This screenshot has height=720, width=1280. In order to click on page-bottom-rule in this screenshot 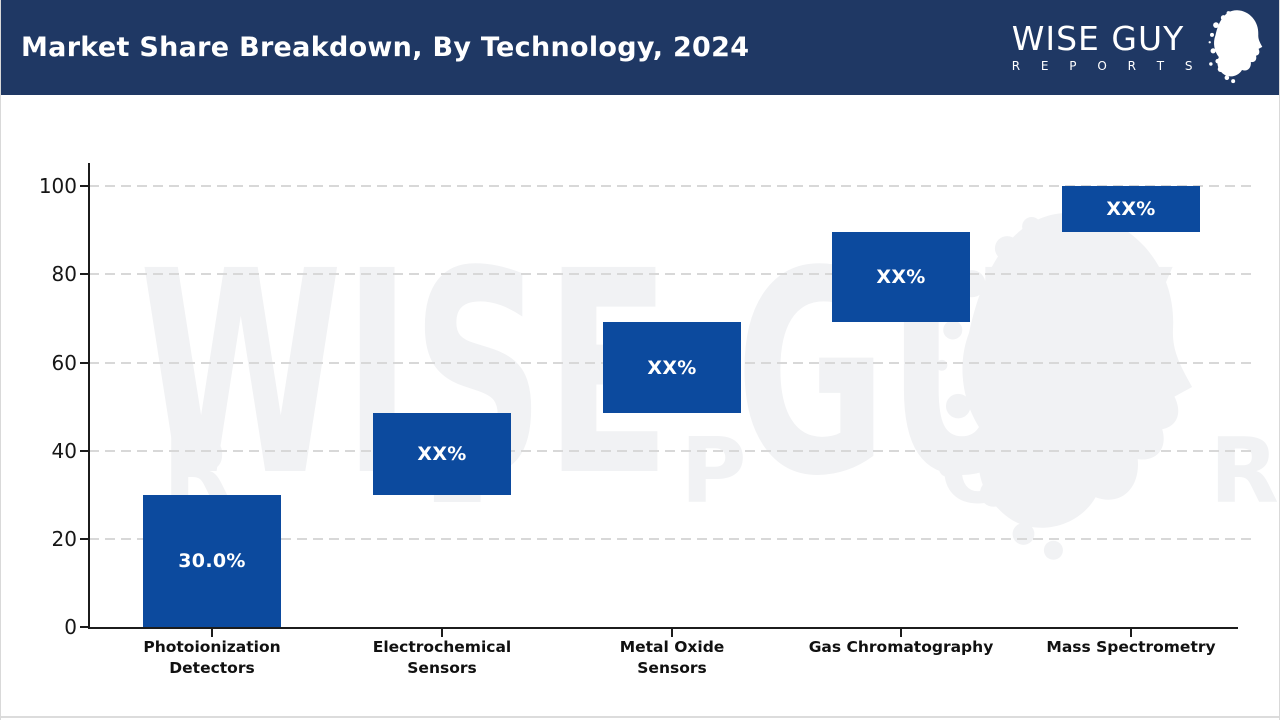, I will do `click(640, 717)`.